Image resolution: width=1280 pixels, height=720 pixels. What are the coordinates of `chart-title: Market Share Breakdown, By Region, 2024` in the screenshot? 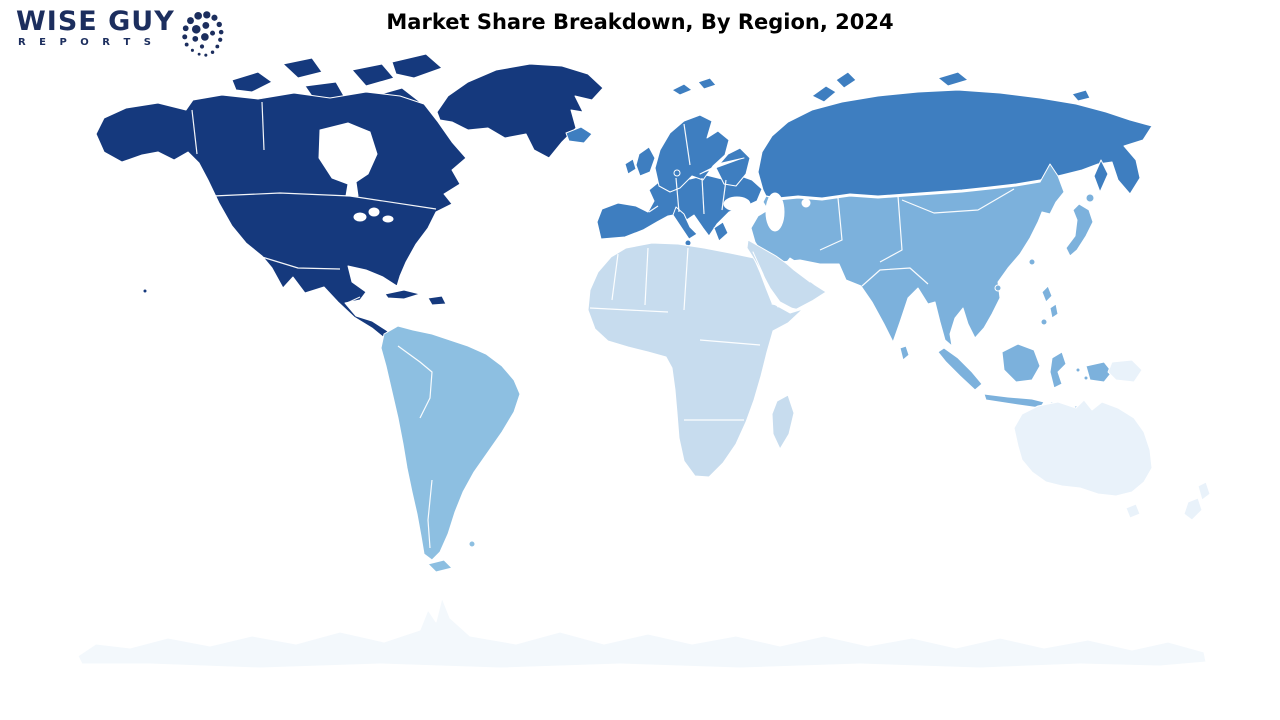 It's located at (640, 22).